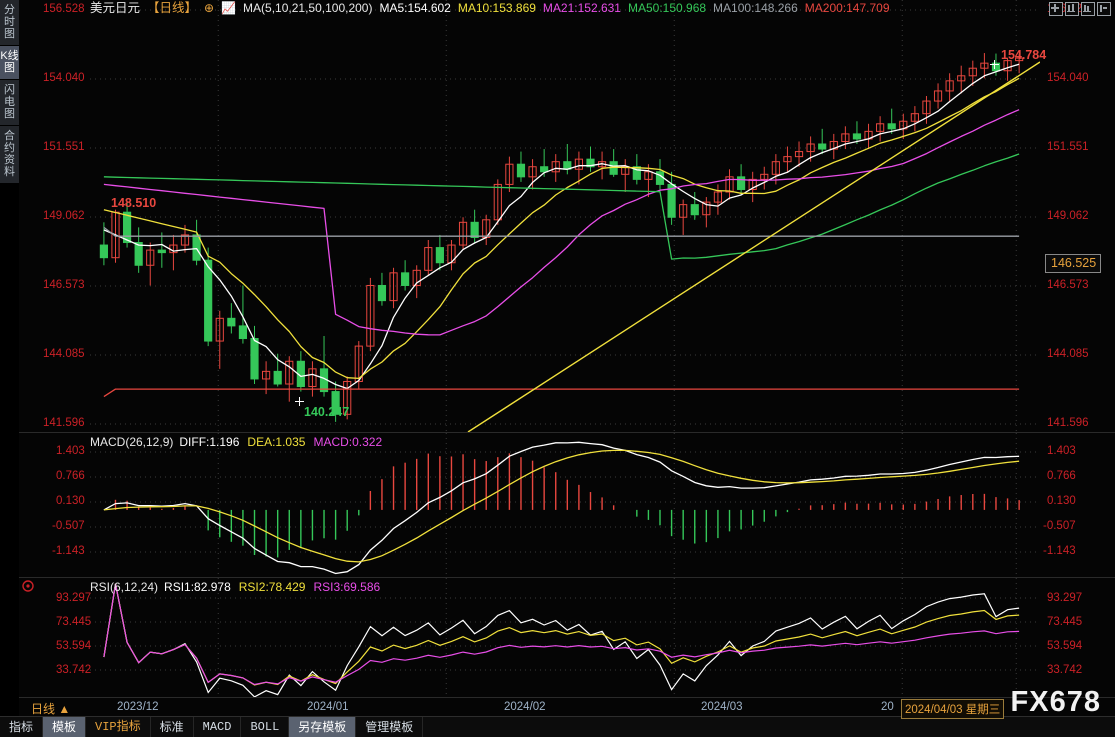  What do you see at coordinates (28, 586) in the screenshot?
I see `rsi-alert-icon` at bounding box center [28, 586].